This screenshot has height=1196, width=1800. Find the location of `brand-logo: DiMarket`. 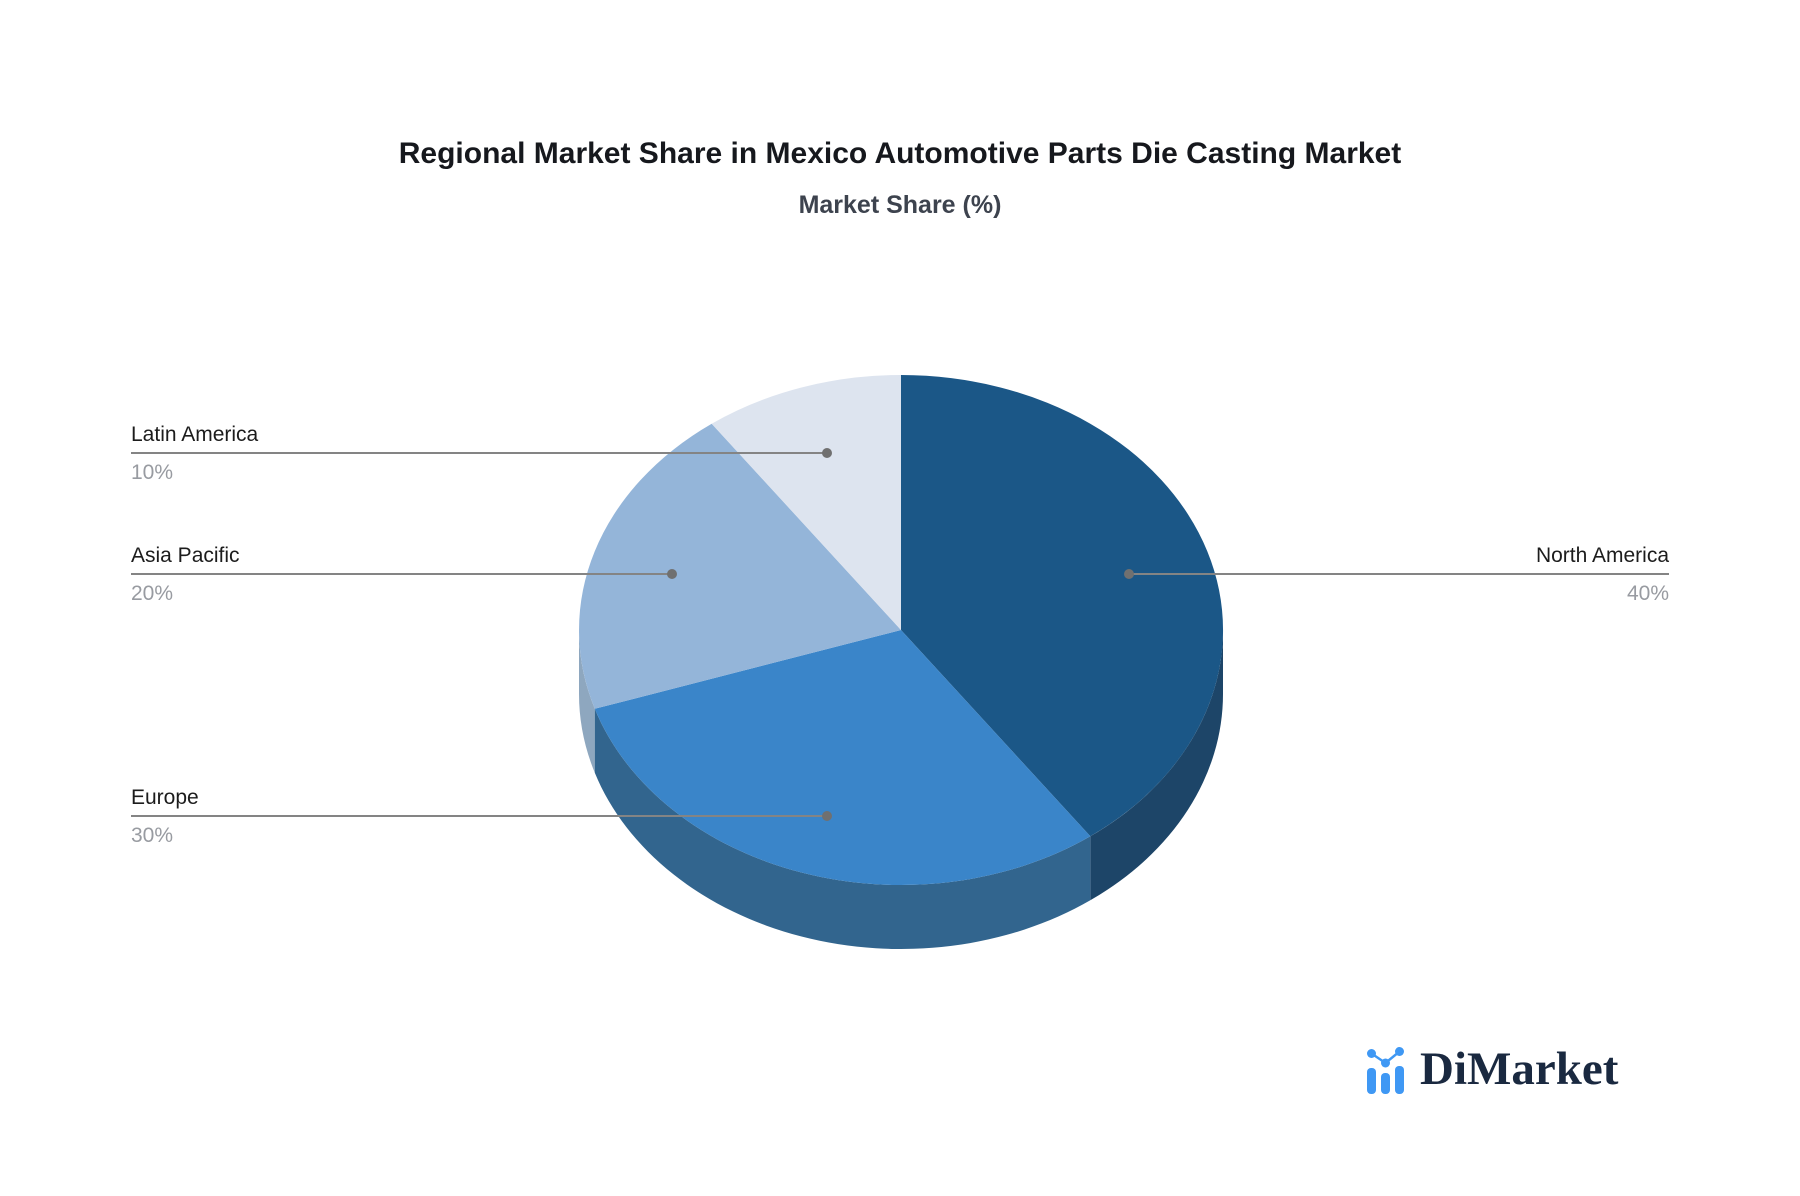

brand-logo: DiMarket is located at coordinates (1542, 1075).